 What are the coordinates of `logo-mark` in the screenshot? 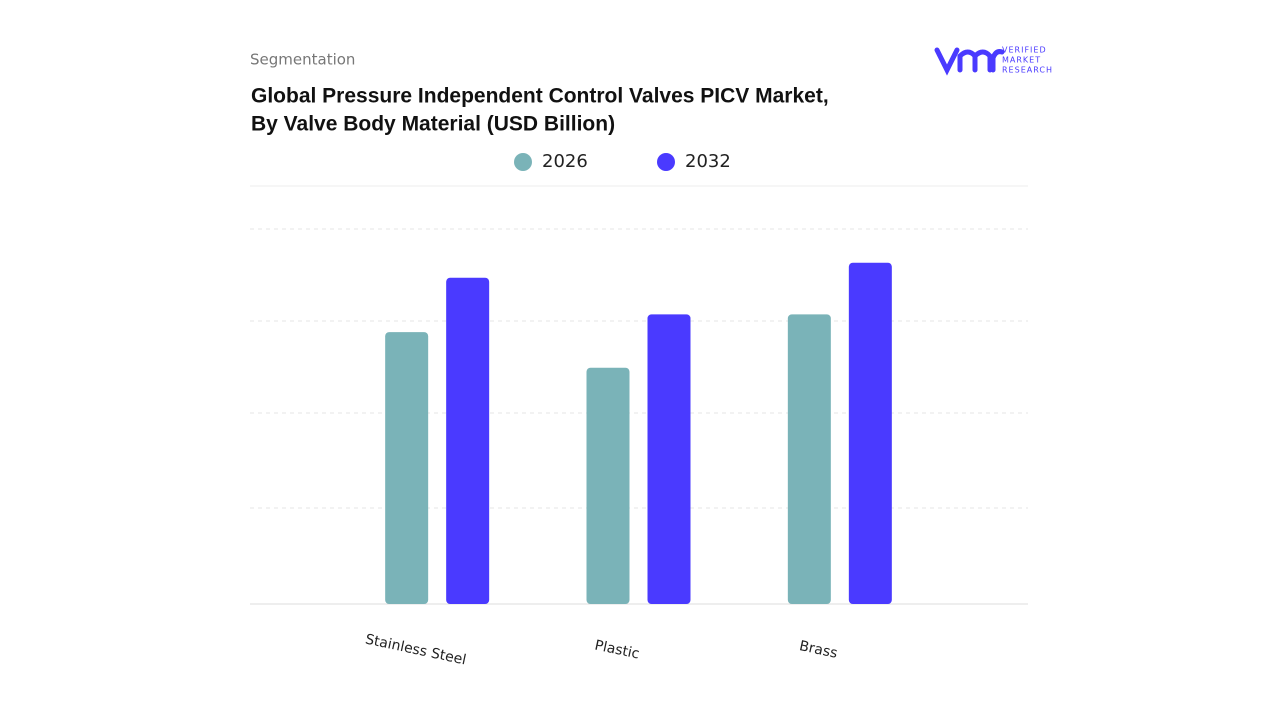 It's located at (969, 61).